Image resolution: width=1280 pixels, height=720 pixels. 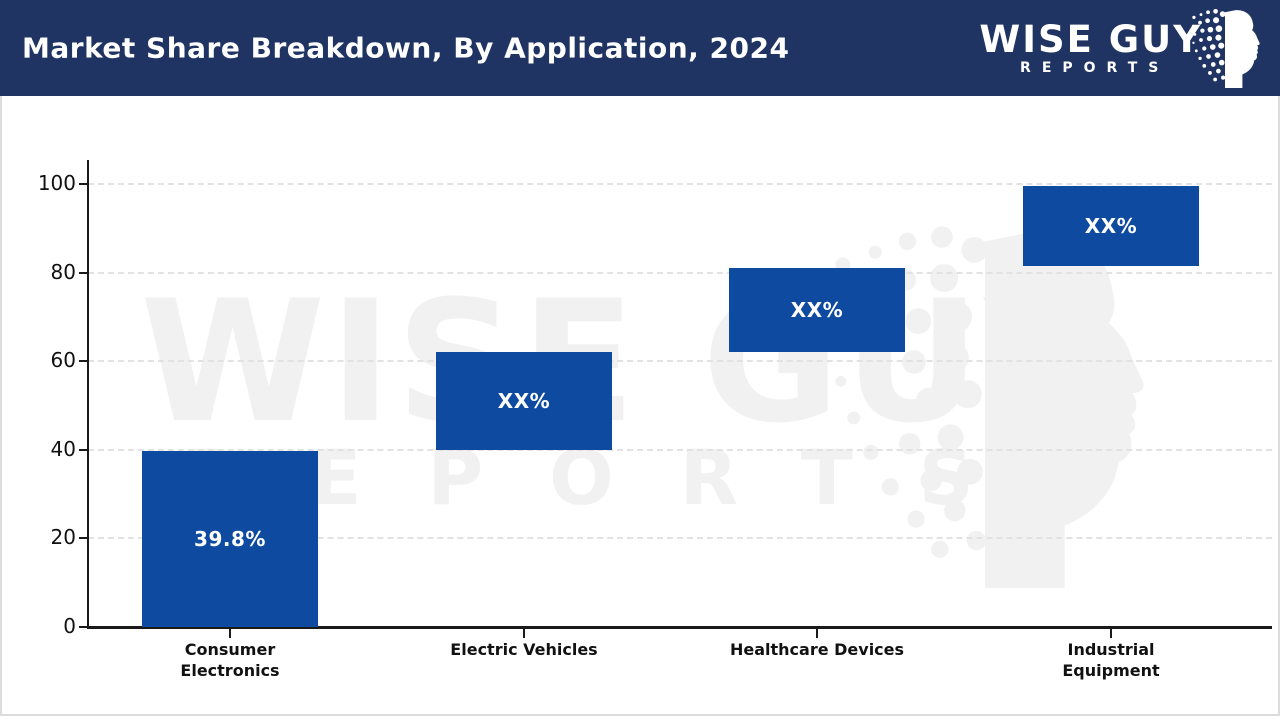 I want to click on x-category-label: Industrial Equipment, so click(x=1111, y=661).